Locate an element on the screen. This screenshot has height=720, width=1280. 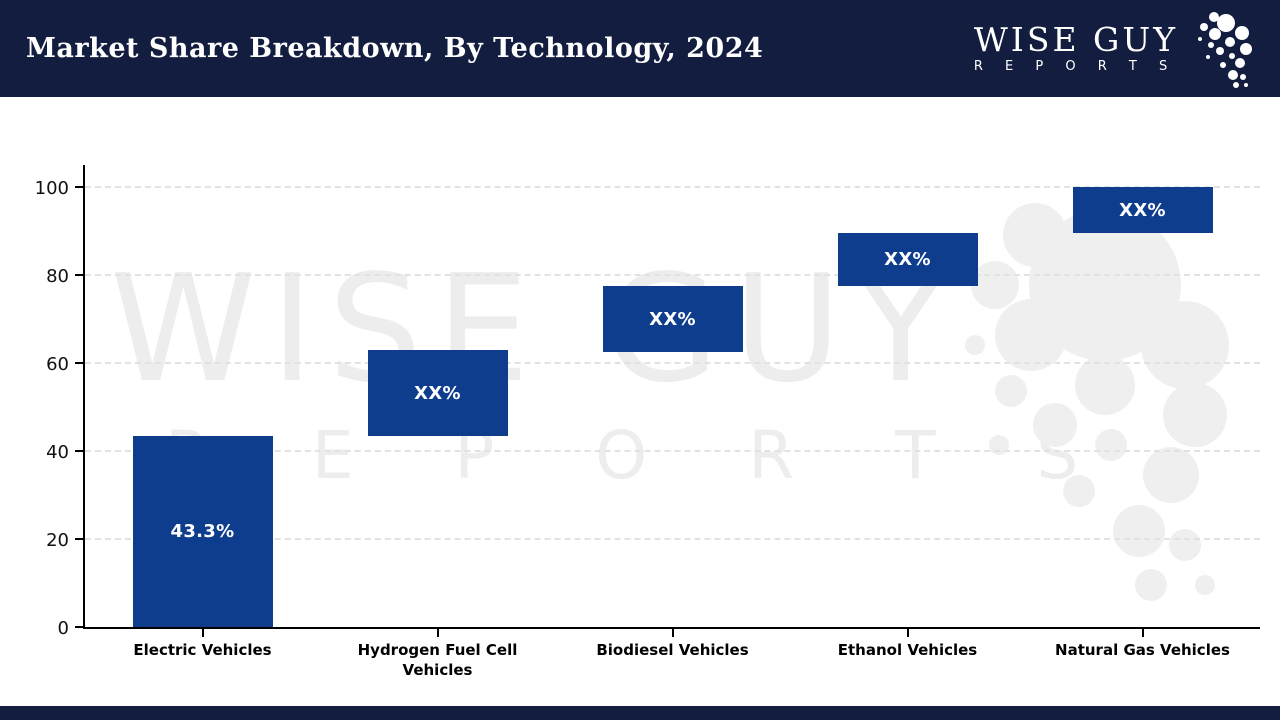
x-axis-line is located at coordinates (671, 628).